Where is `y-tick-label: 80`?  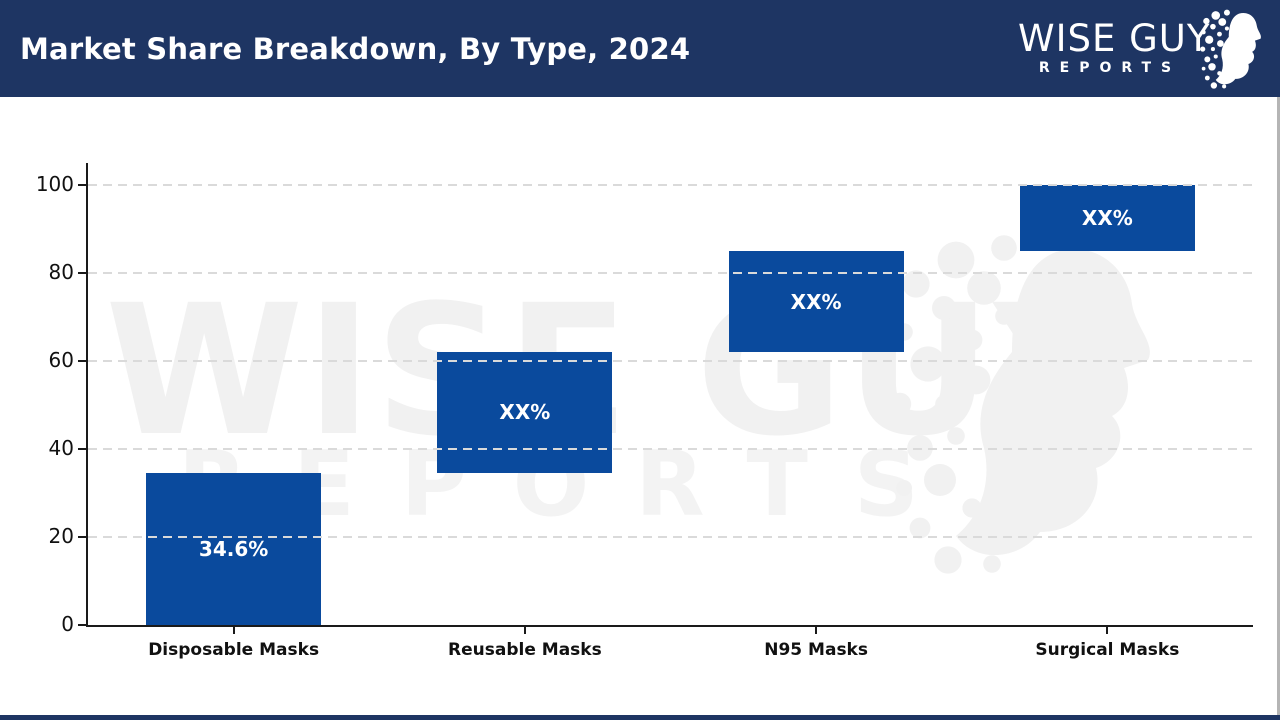
y-tick-label: 80 is located at coordinates (61, 272).